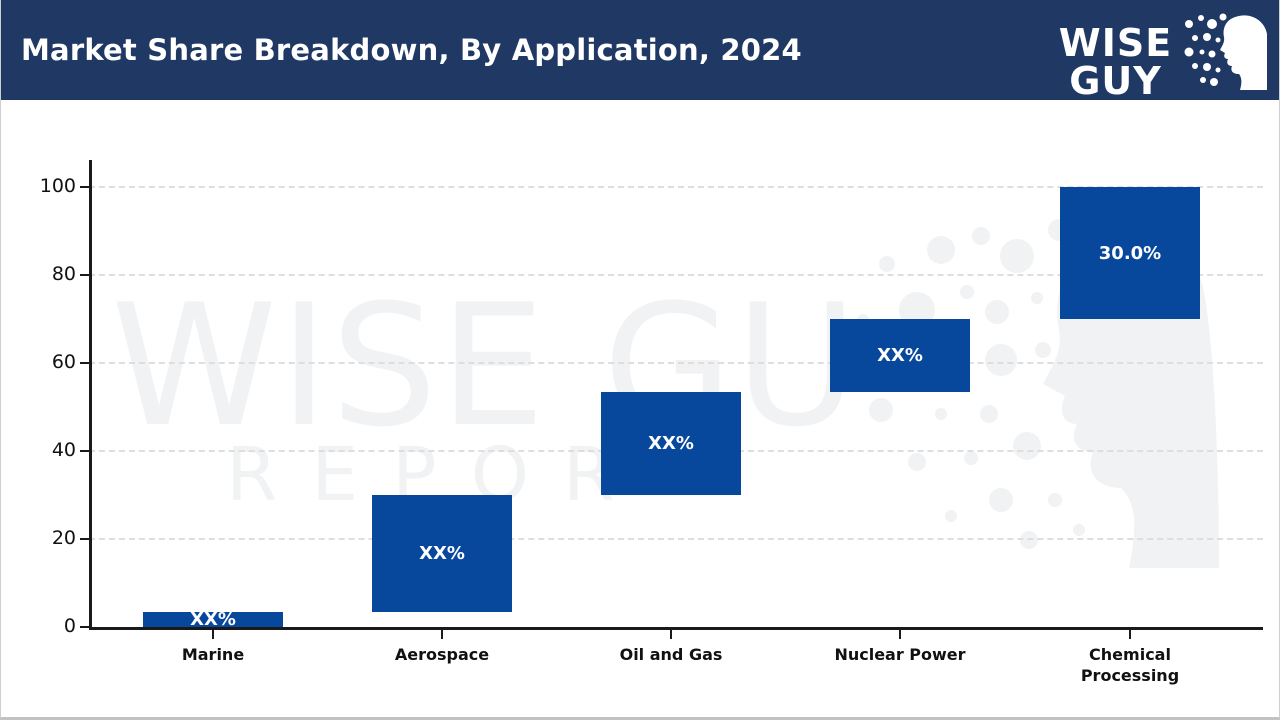 The image size is (1280, 720). I want to click on bar-marine: XX%, so click(213, 619).